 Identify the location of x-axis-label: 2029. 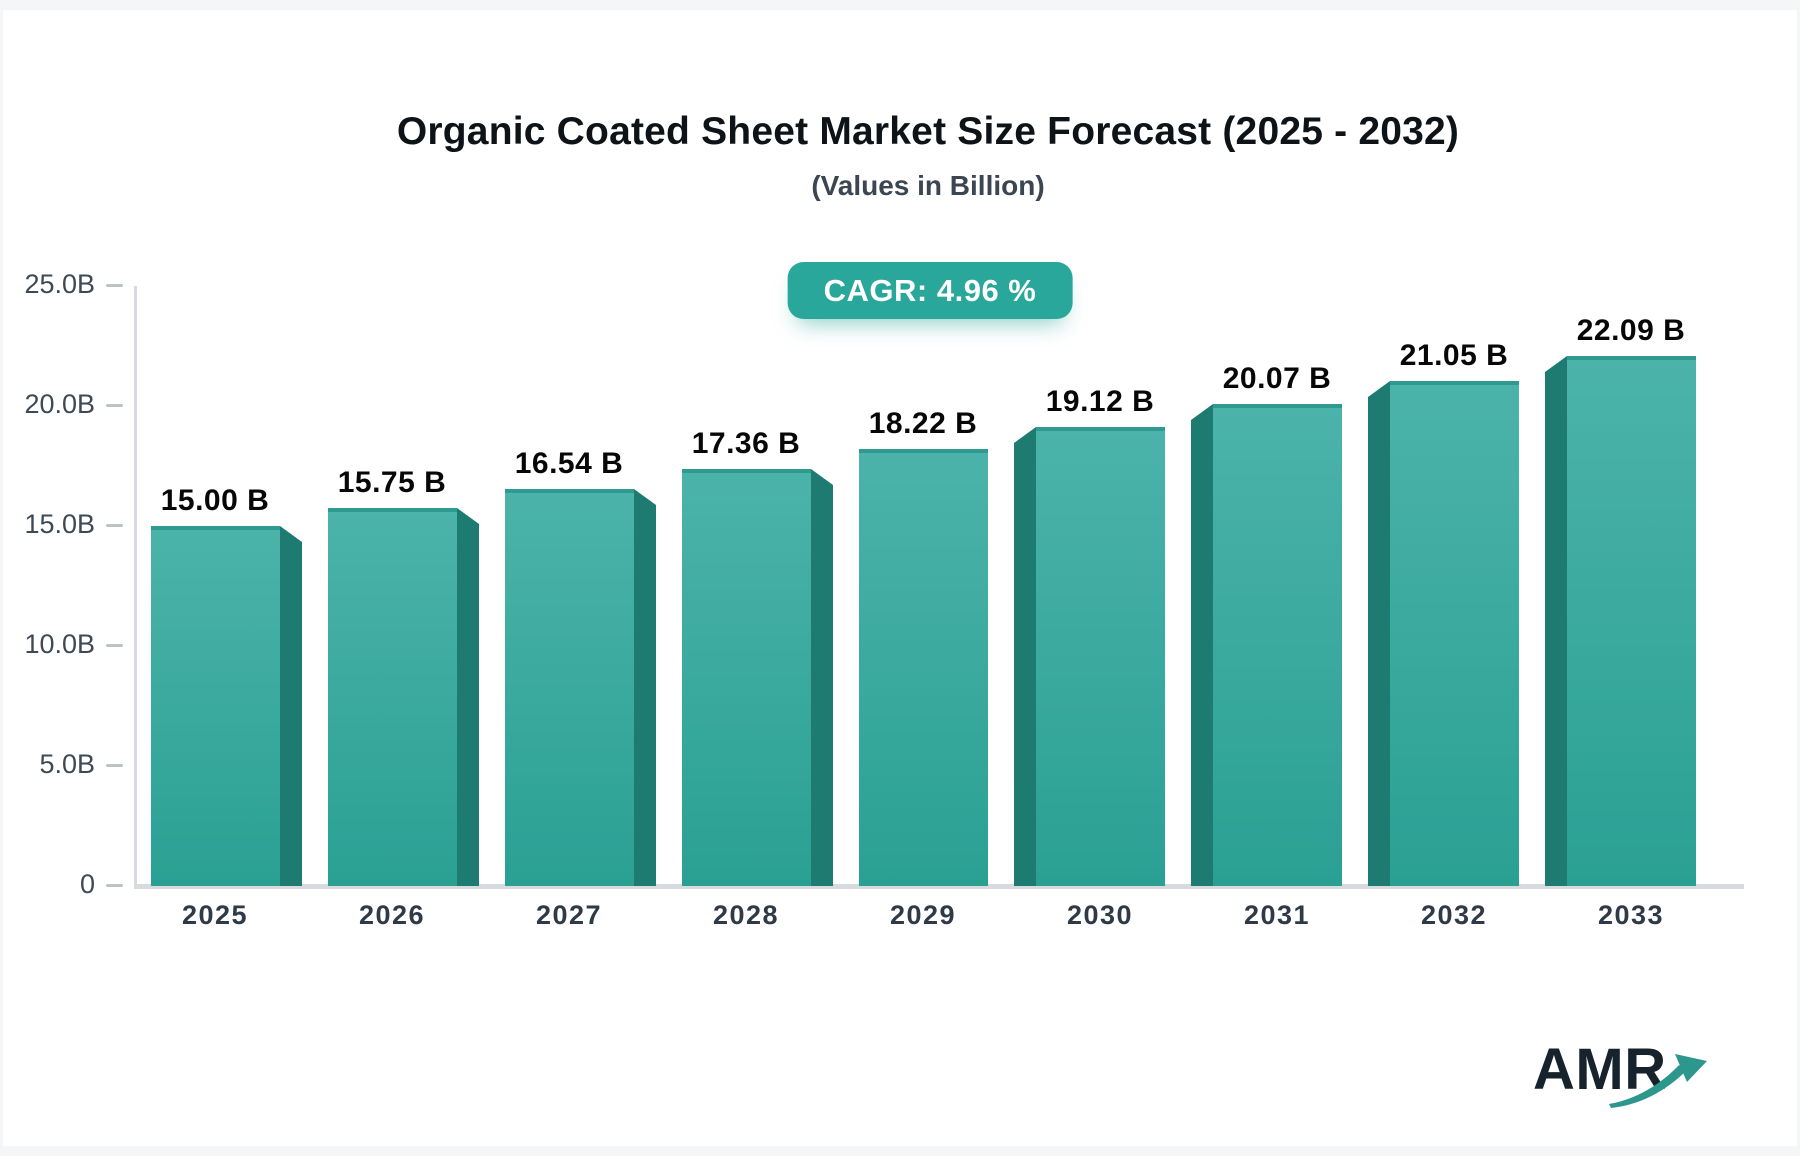
(923, 915).